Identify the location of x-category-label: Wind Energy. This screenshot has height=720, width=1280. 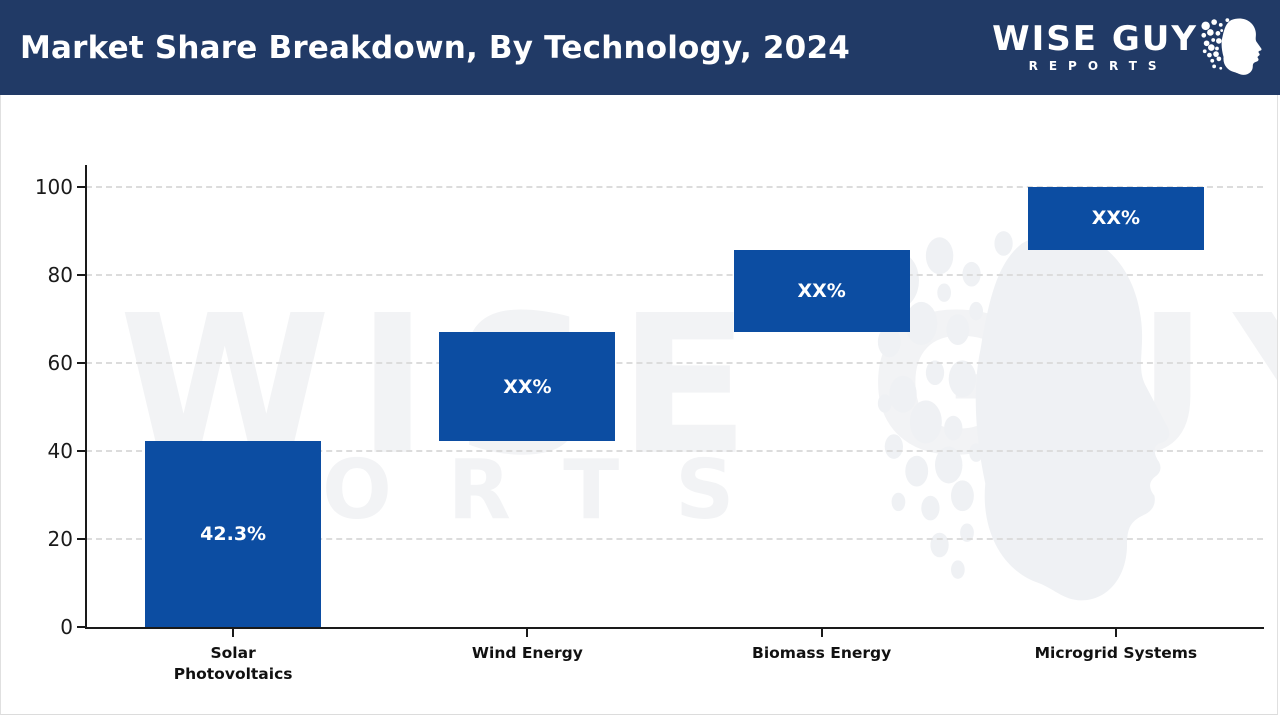
(527, 653).